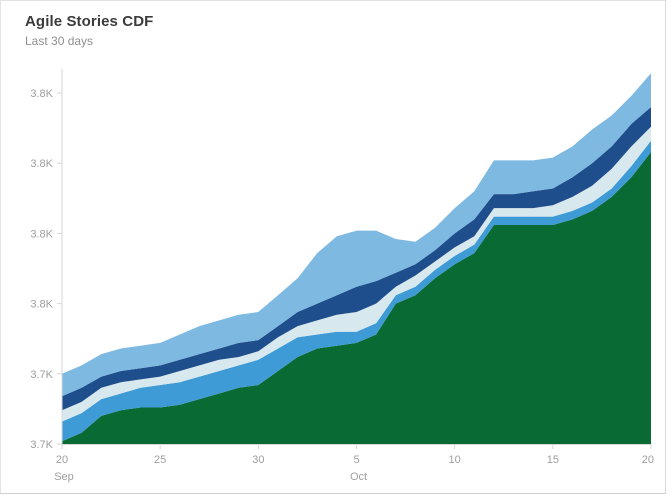  What do you see at coordinates (89, 21) in the screenshot?
I see `page-title: Agile Stories CDF` at bounding box center [89, 21].